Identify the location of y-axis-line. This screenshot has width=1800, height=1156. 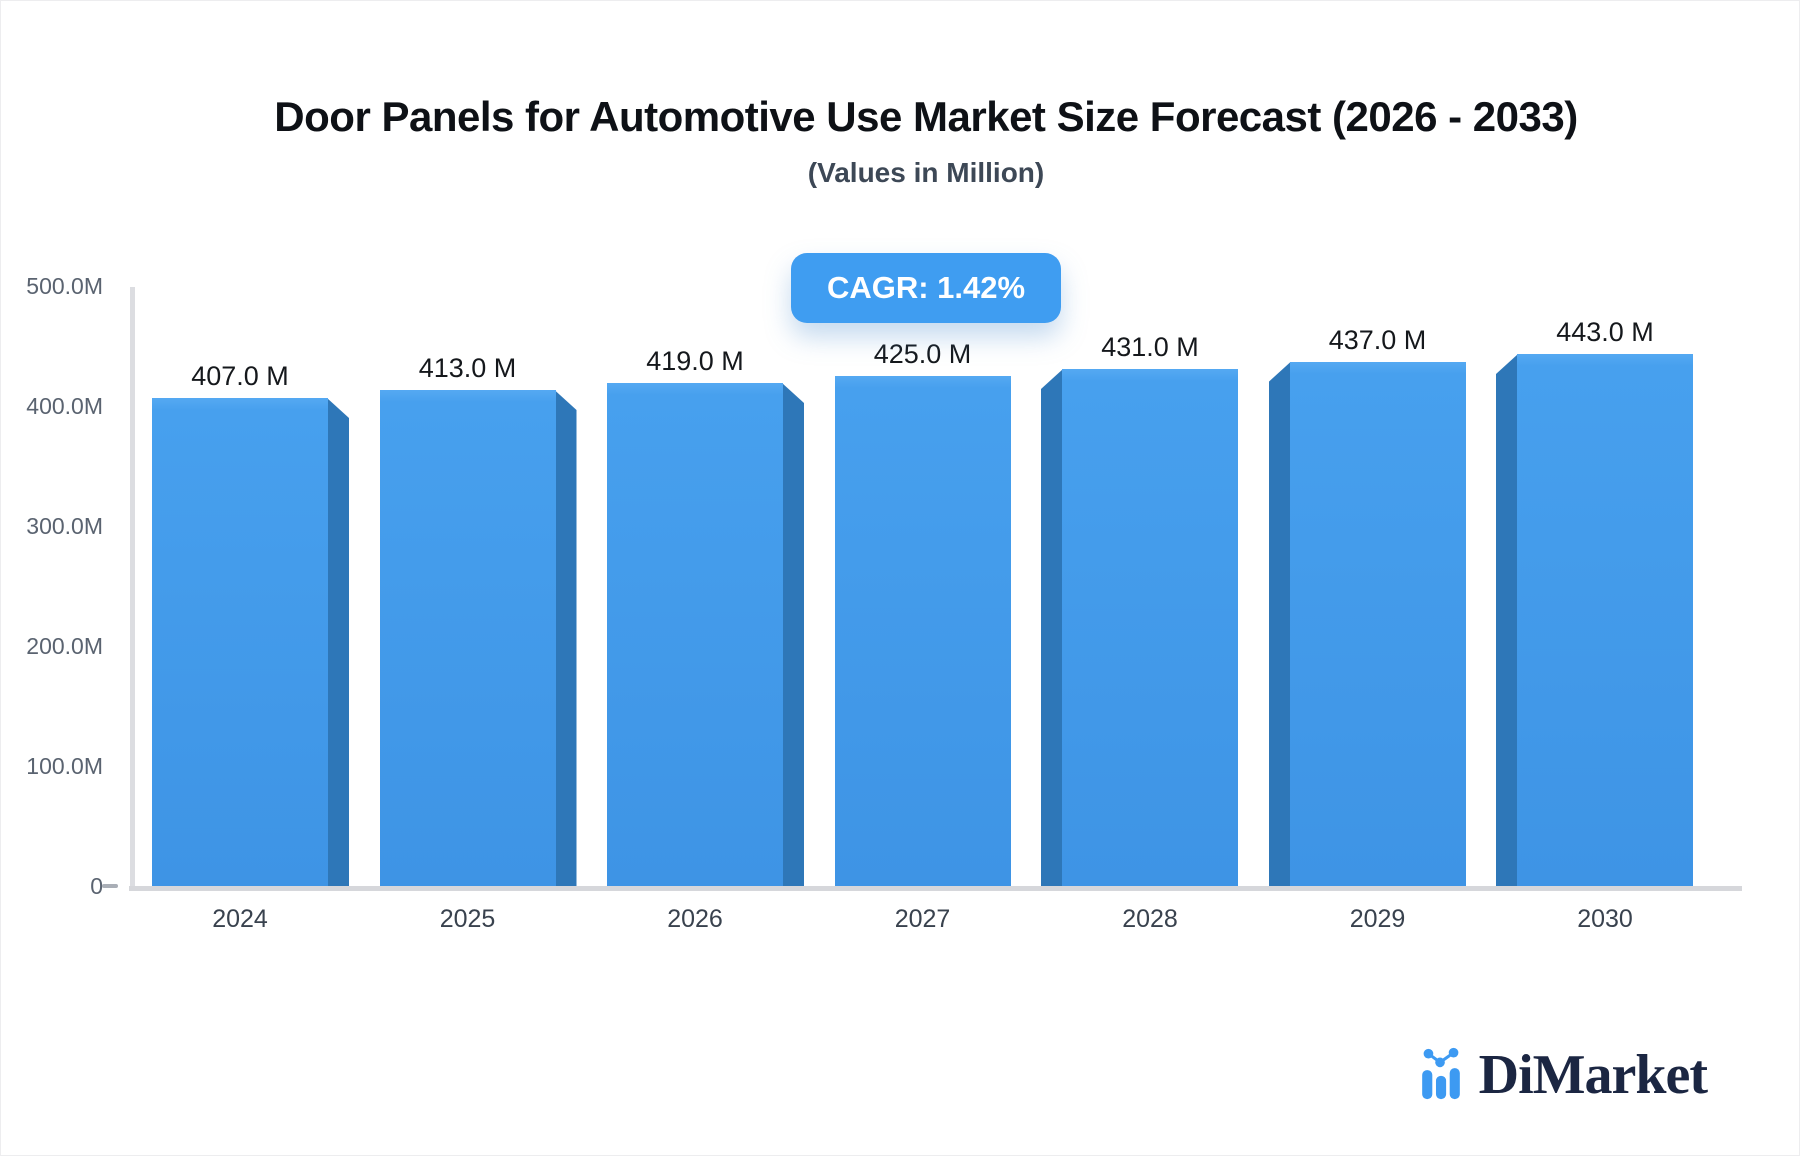
(132, 586).